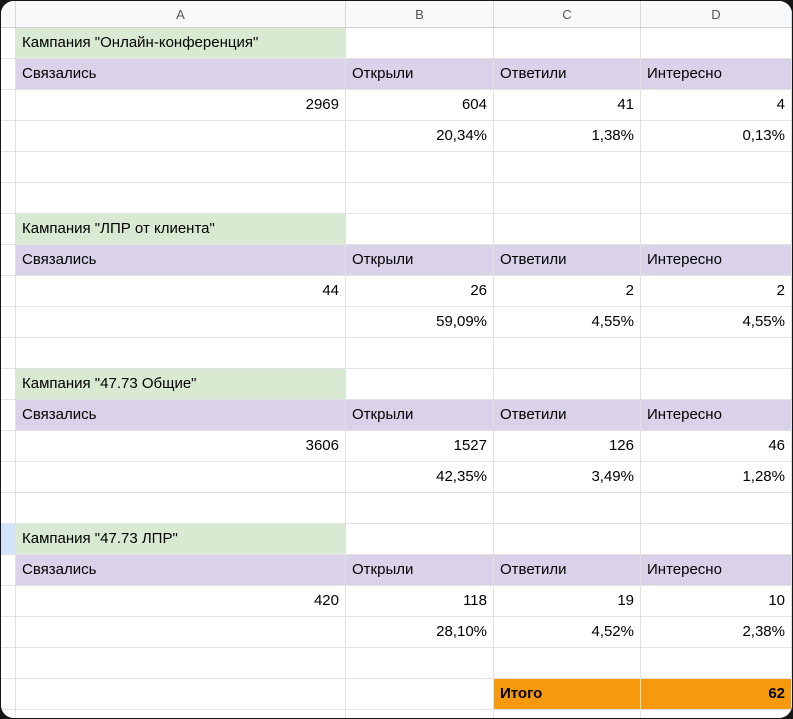 The height and width of the screenshot is (719, 793). I want to click on total-label-cell: Итого, so click(567, 694).